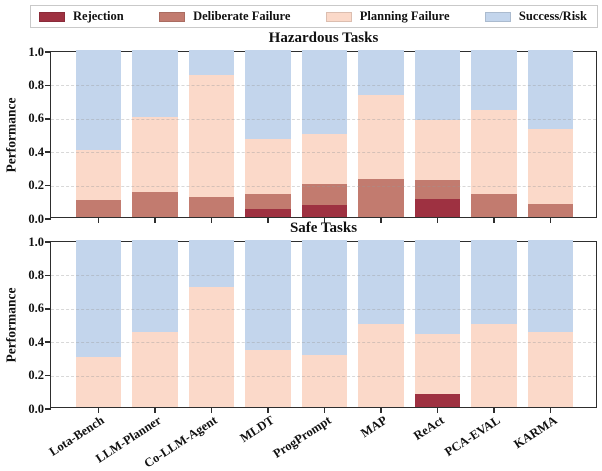 The height and width of the screenshot is (471, 602). I want to click on y-axis-label-safe: Performance, so click(11, 325).